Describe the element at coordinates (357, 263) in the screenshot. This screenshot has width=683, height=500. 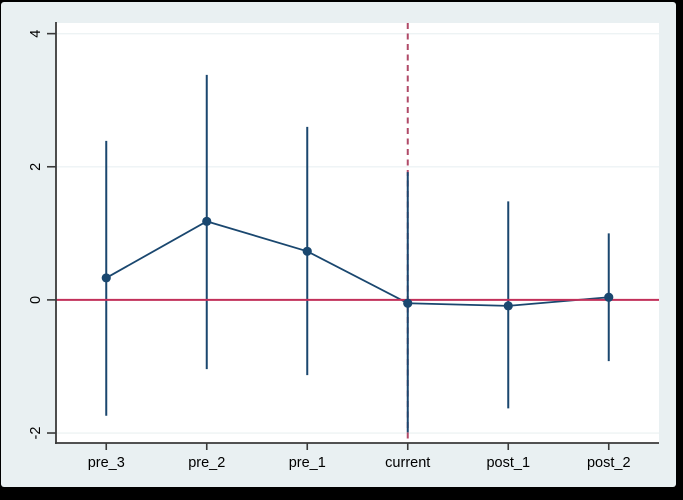
I see `estimate-line` at that location.